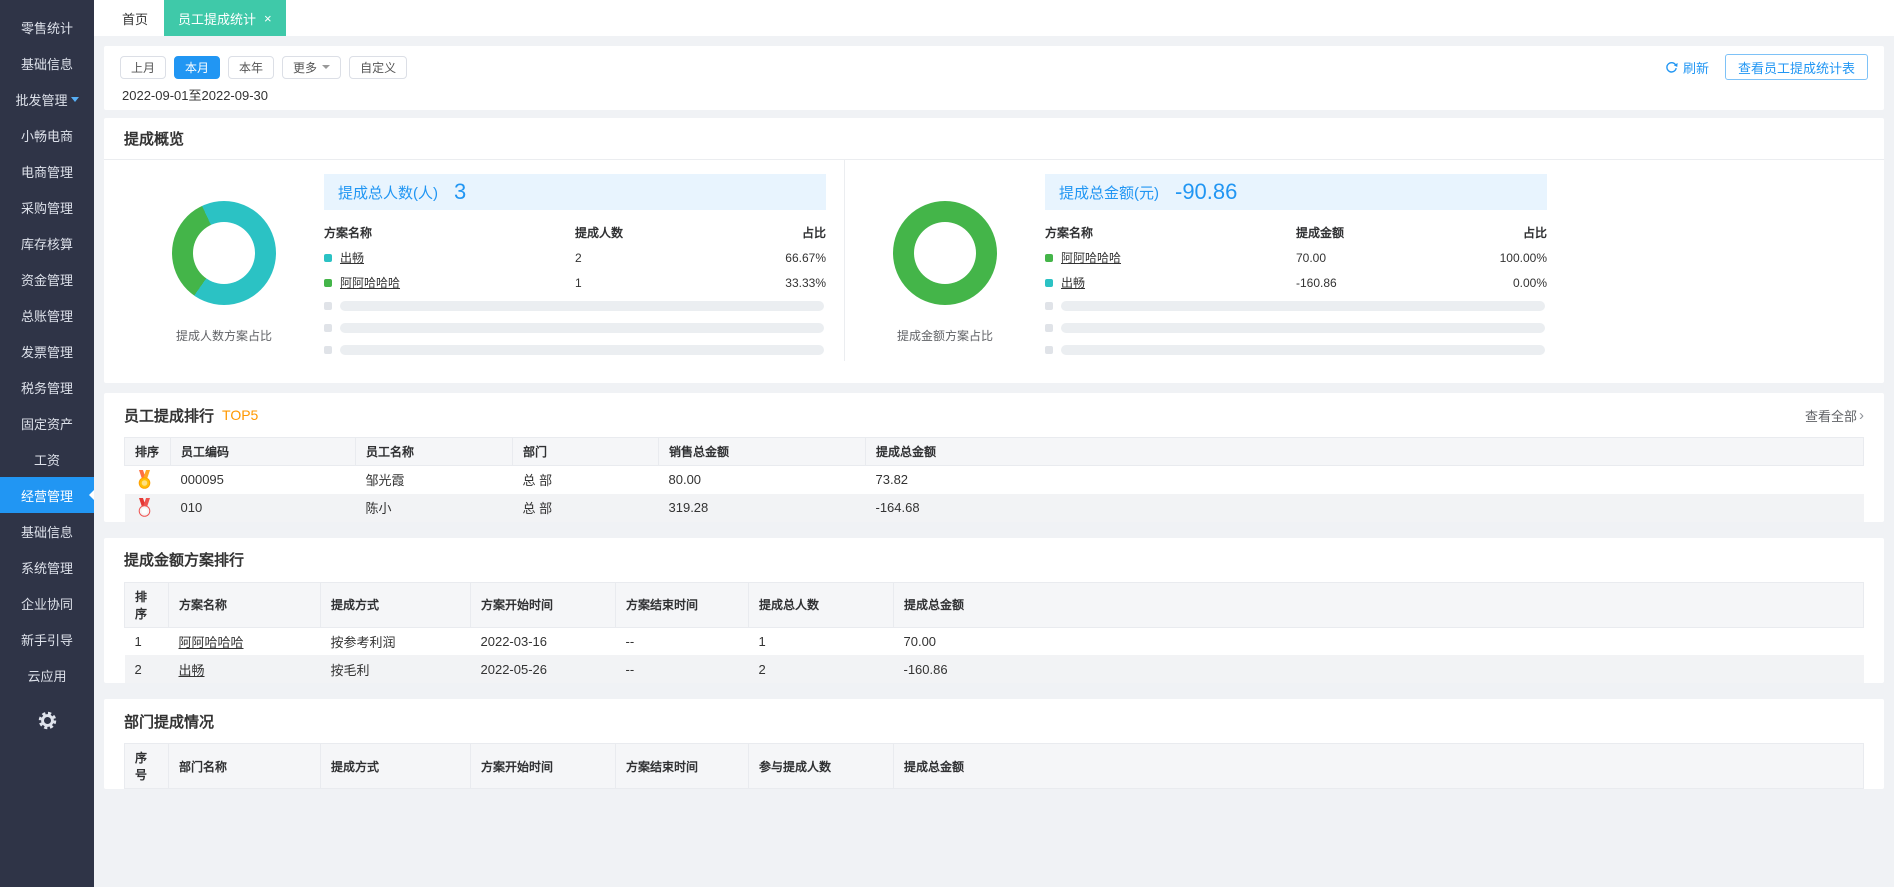 The height and width of the screenshot is (887, 1894). I want to click on table-header-row: 序号 部门名称 提成方式 方案开始时间 方案结束时间 参与提成人数 提成总金额, so click(994, 766).